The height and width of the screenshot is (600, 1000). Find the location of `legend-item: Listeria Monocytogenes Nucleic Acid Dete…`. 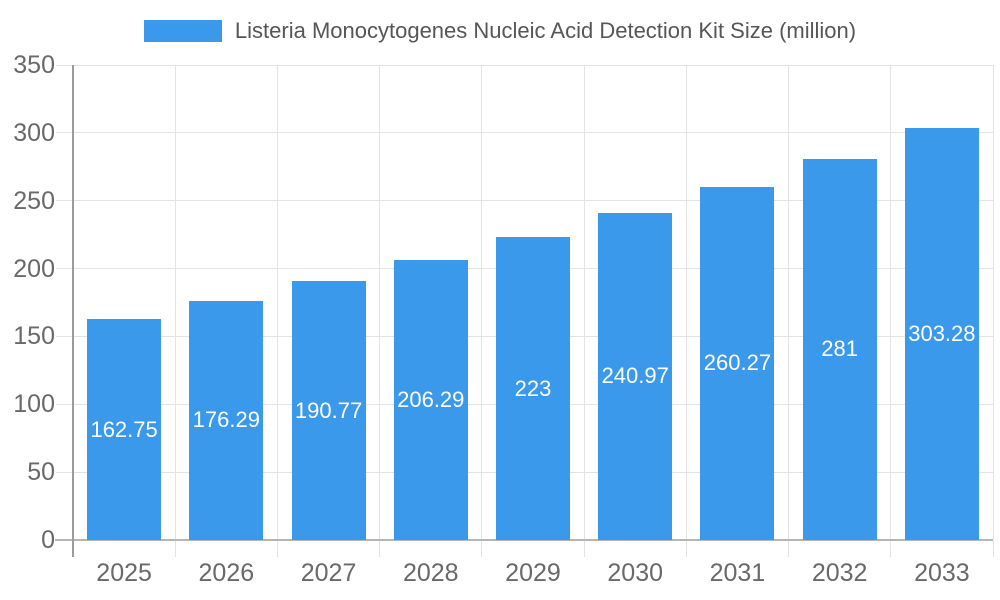

legend-item: Listeria Monocytogenes Nucleic Acid Dete… is located at coordinates (500, 31).